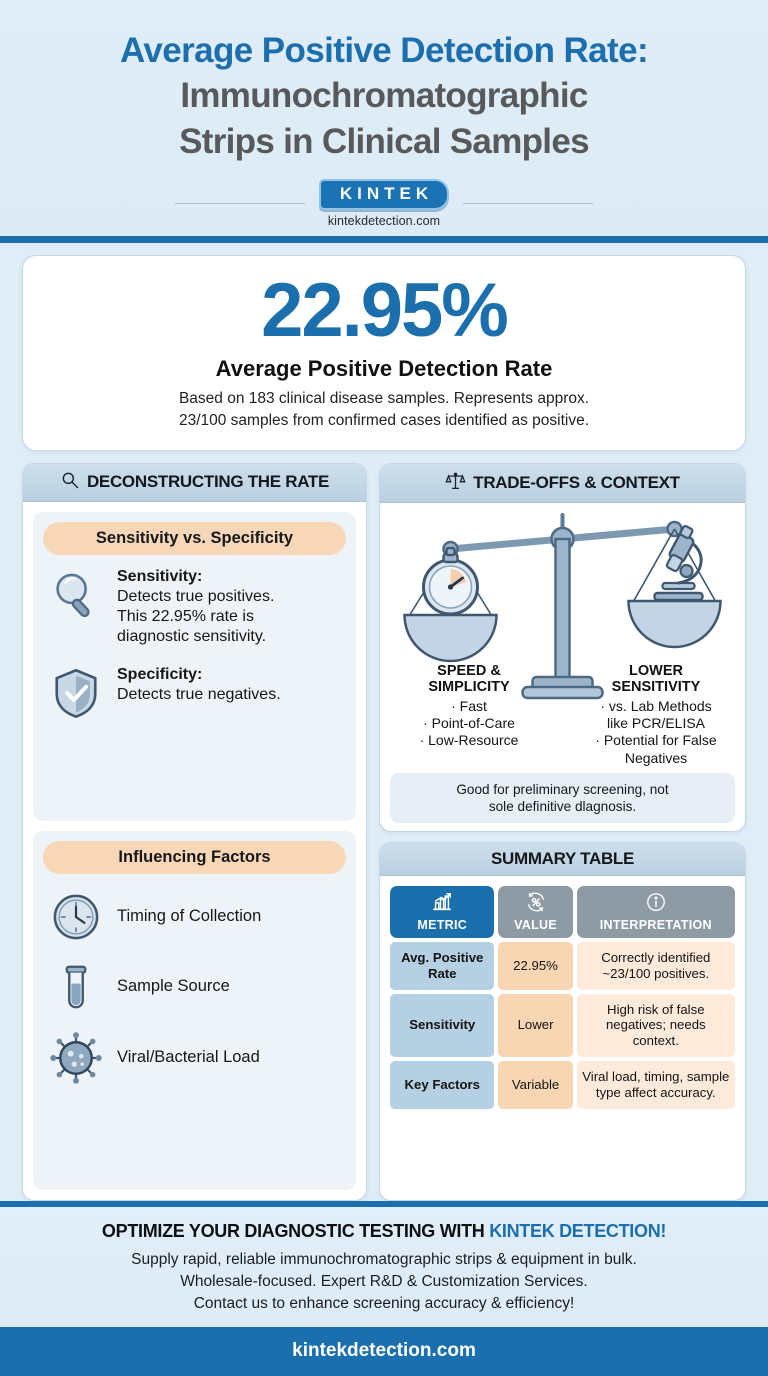  I want to click on summary-table: METRIC, so click(562, 997).